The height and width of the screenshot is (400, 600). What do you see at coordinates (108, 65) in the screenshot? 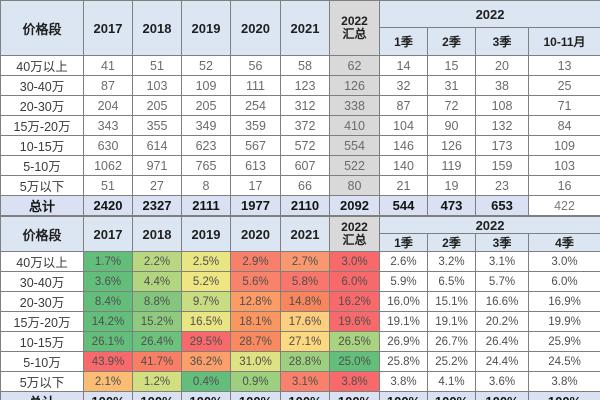
I see `value-cell: 41` at bounding box center [108, 65].